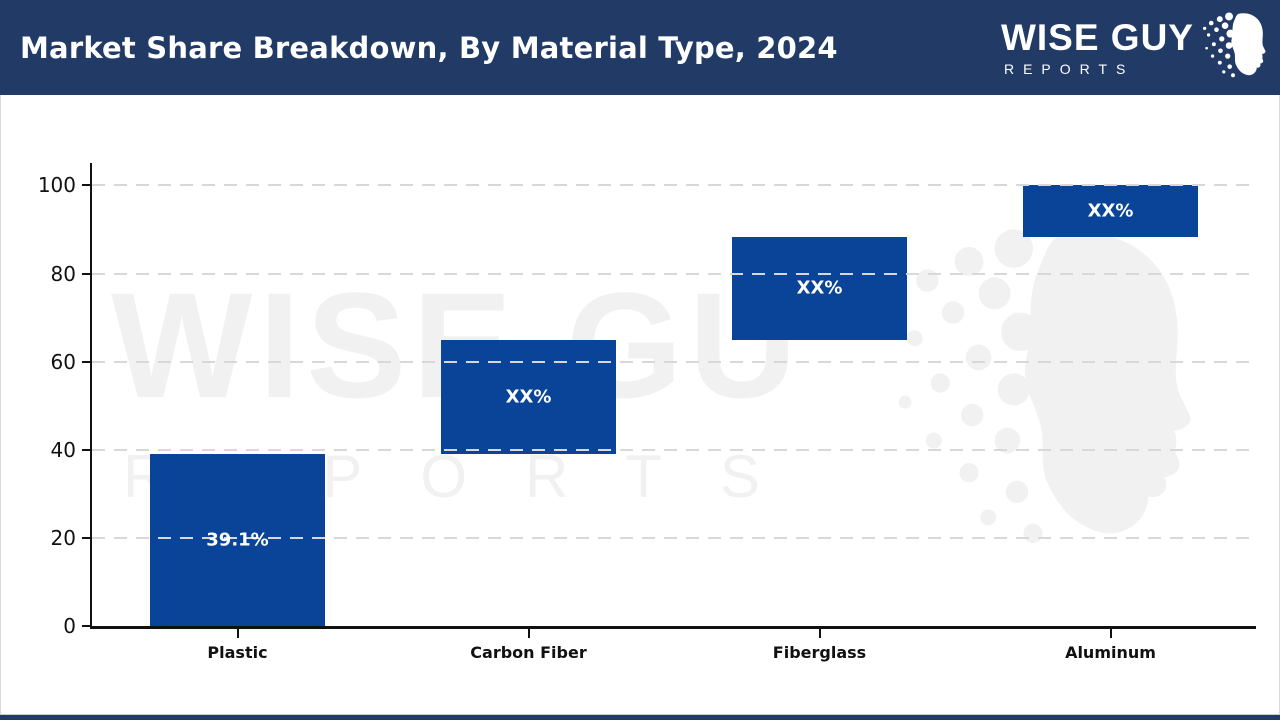 This screenshot has height=720, width=1280. What do you see at coordinates (56, 185) in the screenshot?
I see `y-tick-label: 100` at bounding box center [56, 185].